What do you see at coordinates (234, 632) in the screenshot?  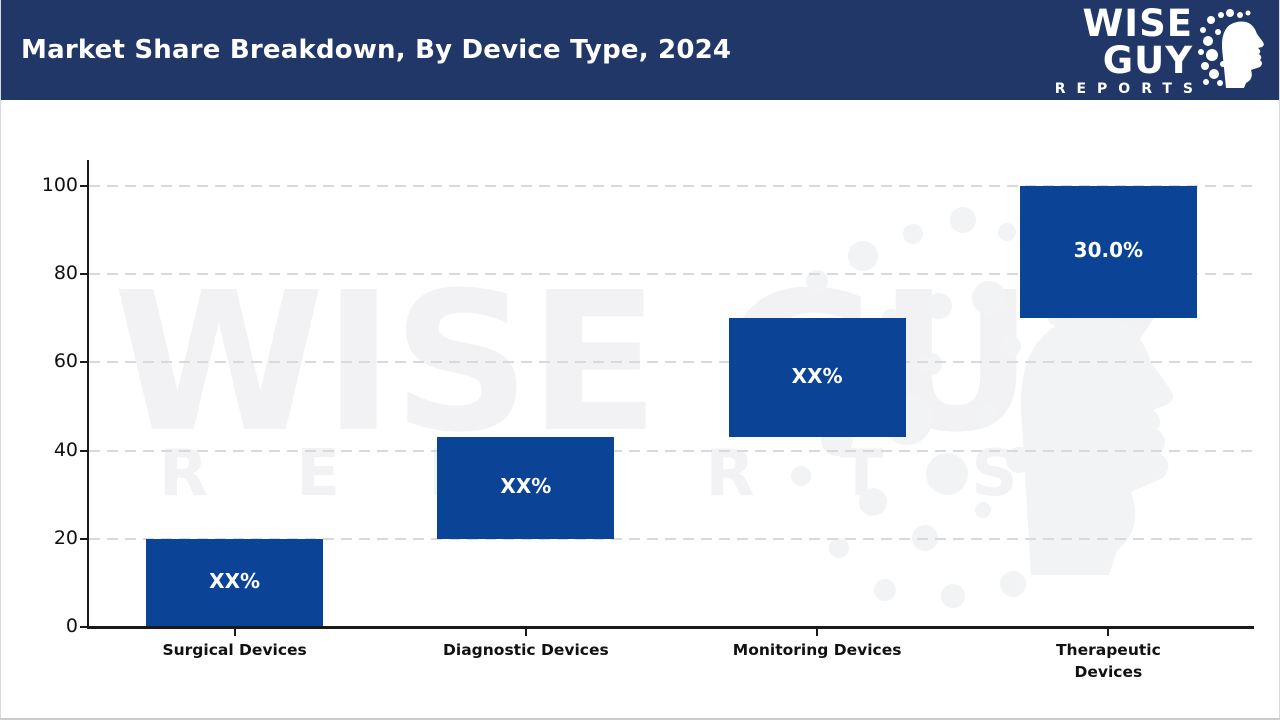 I see `x-tickmark-surgical-devices` at bounding box center [234, 632].